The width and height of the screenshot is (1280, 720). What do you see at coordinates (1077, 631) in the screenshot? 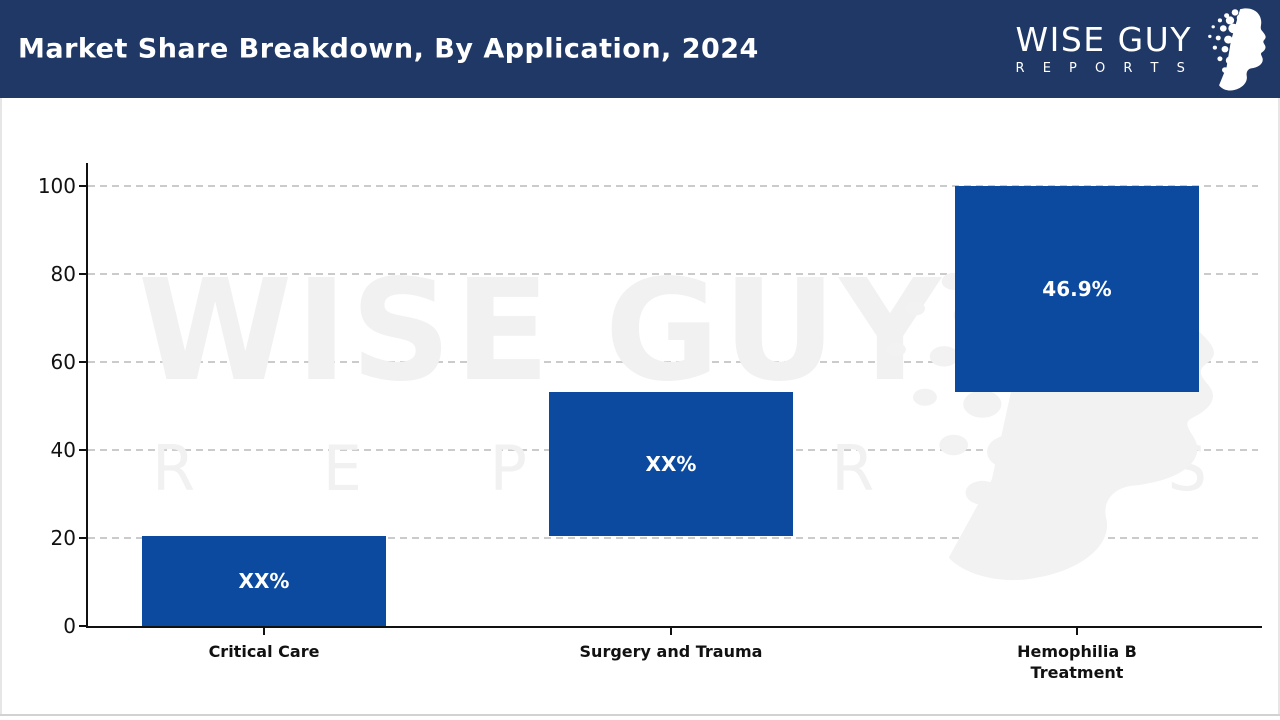
I see `x-tick-hemophilia-b-treatment` at bounding box center [1077, 631].